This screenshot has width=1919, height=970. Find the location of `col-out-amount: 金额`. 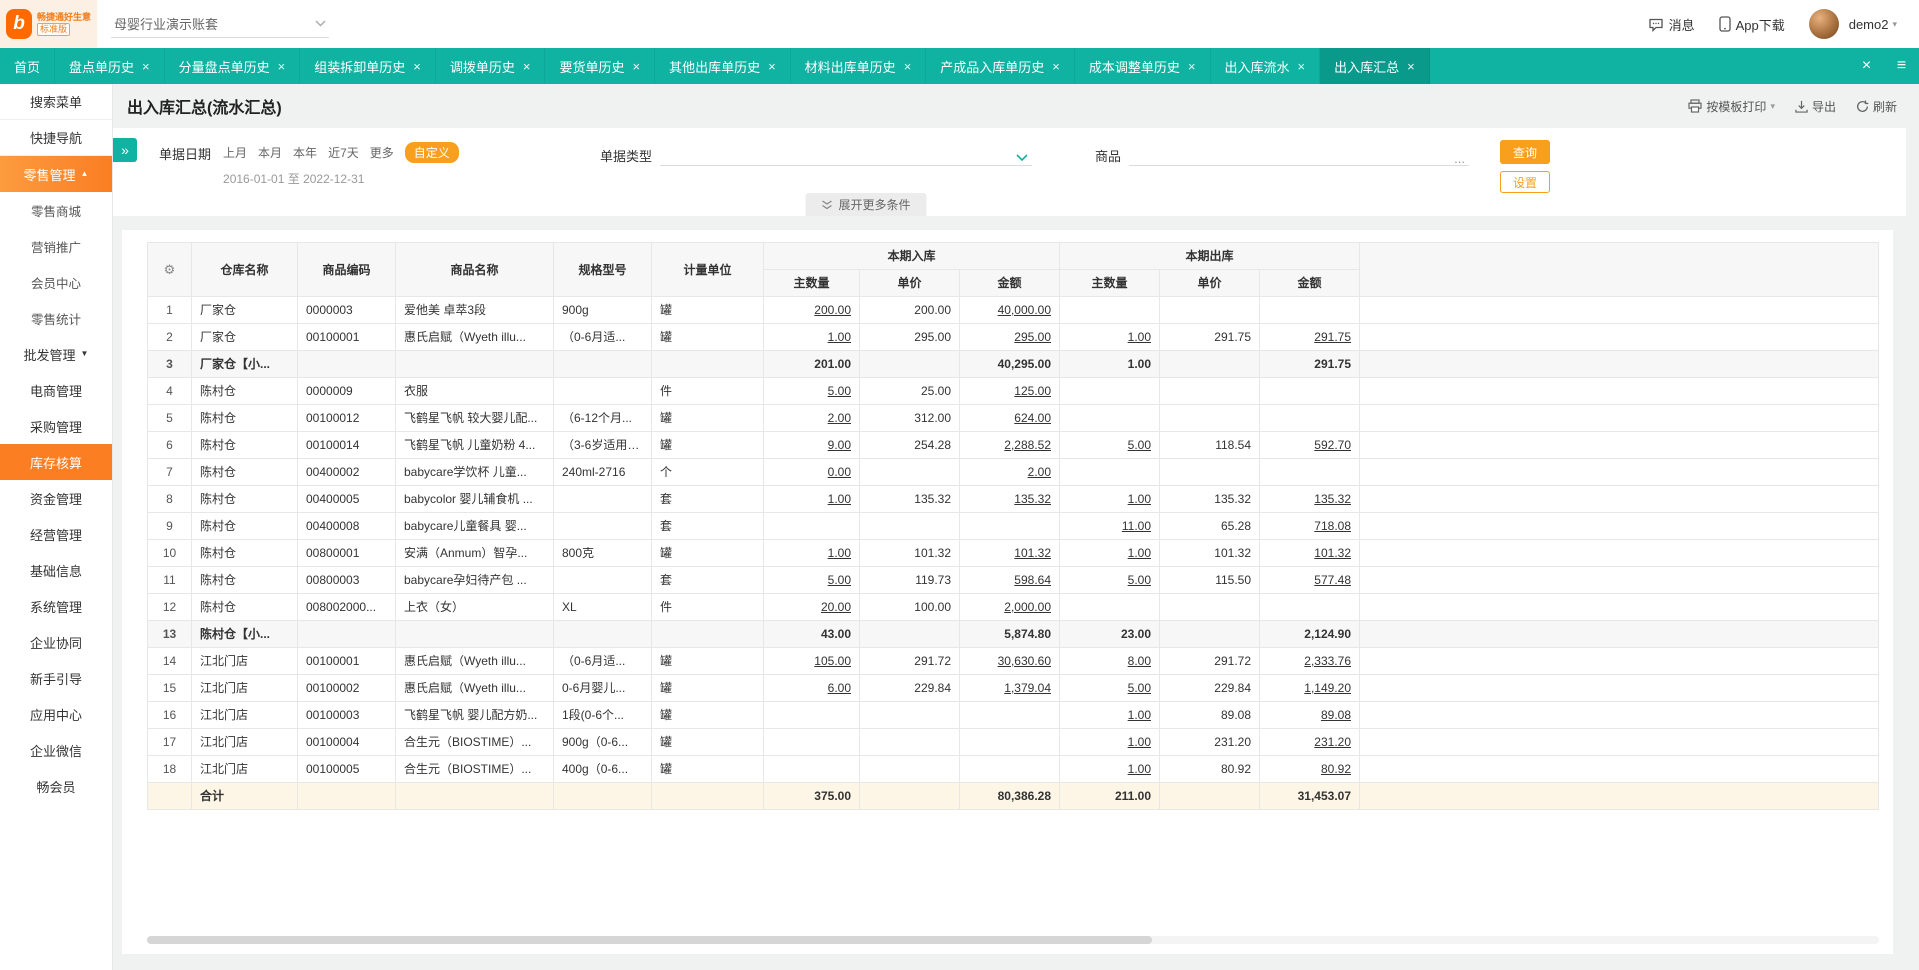

col-out-amount: 金额 is located at coordinates (1309, 283).